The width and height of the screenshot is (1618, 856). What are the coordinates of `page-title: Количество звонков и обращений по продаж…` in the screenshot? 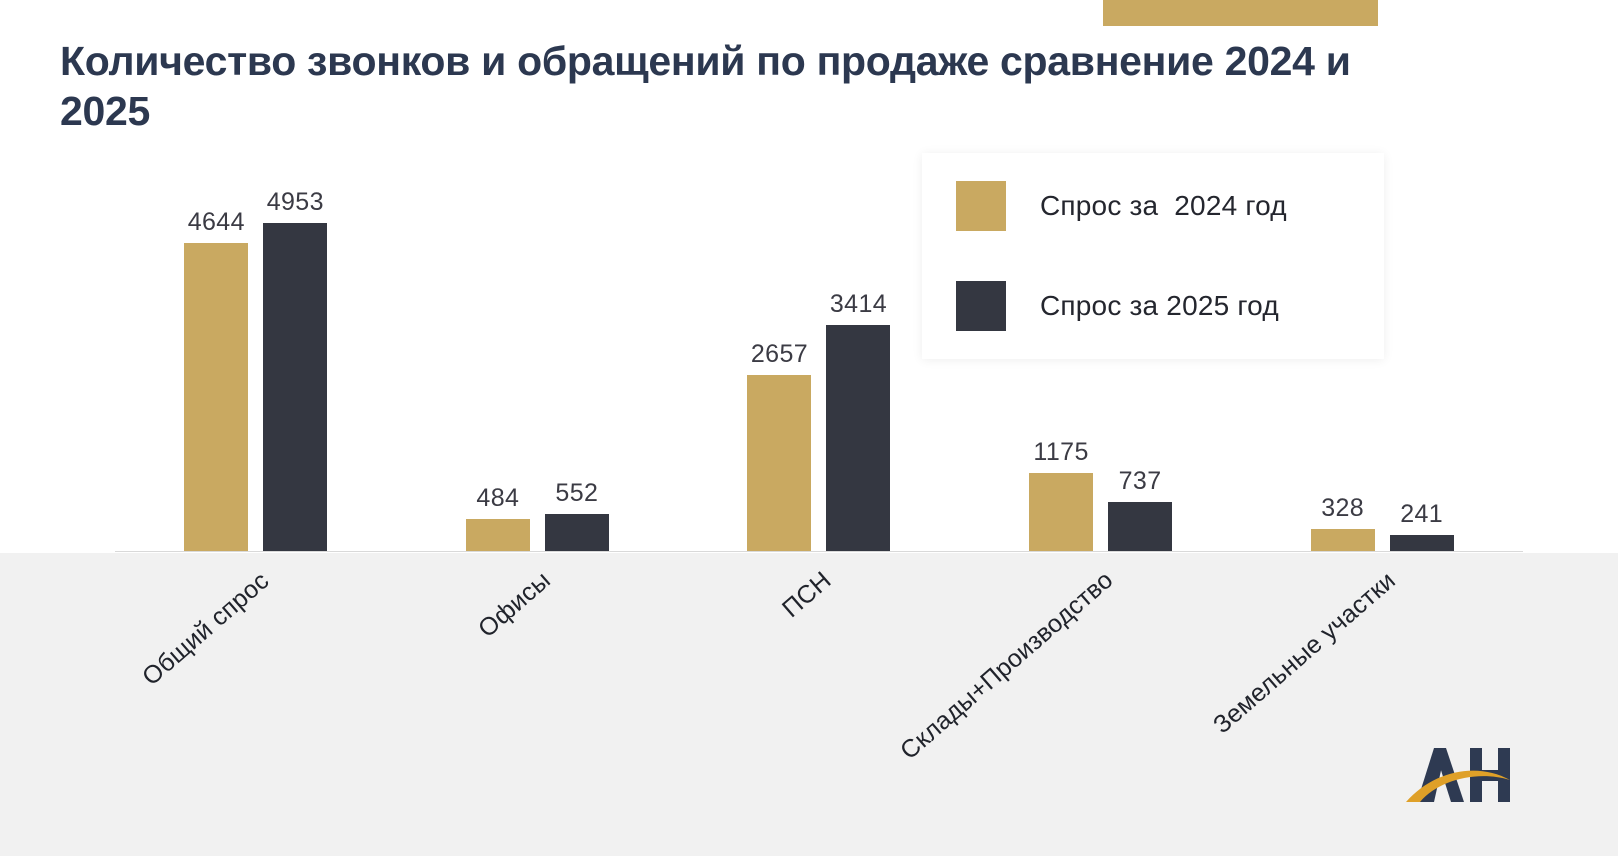 It's located at (705, 86).